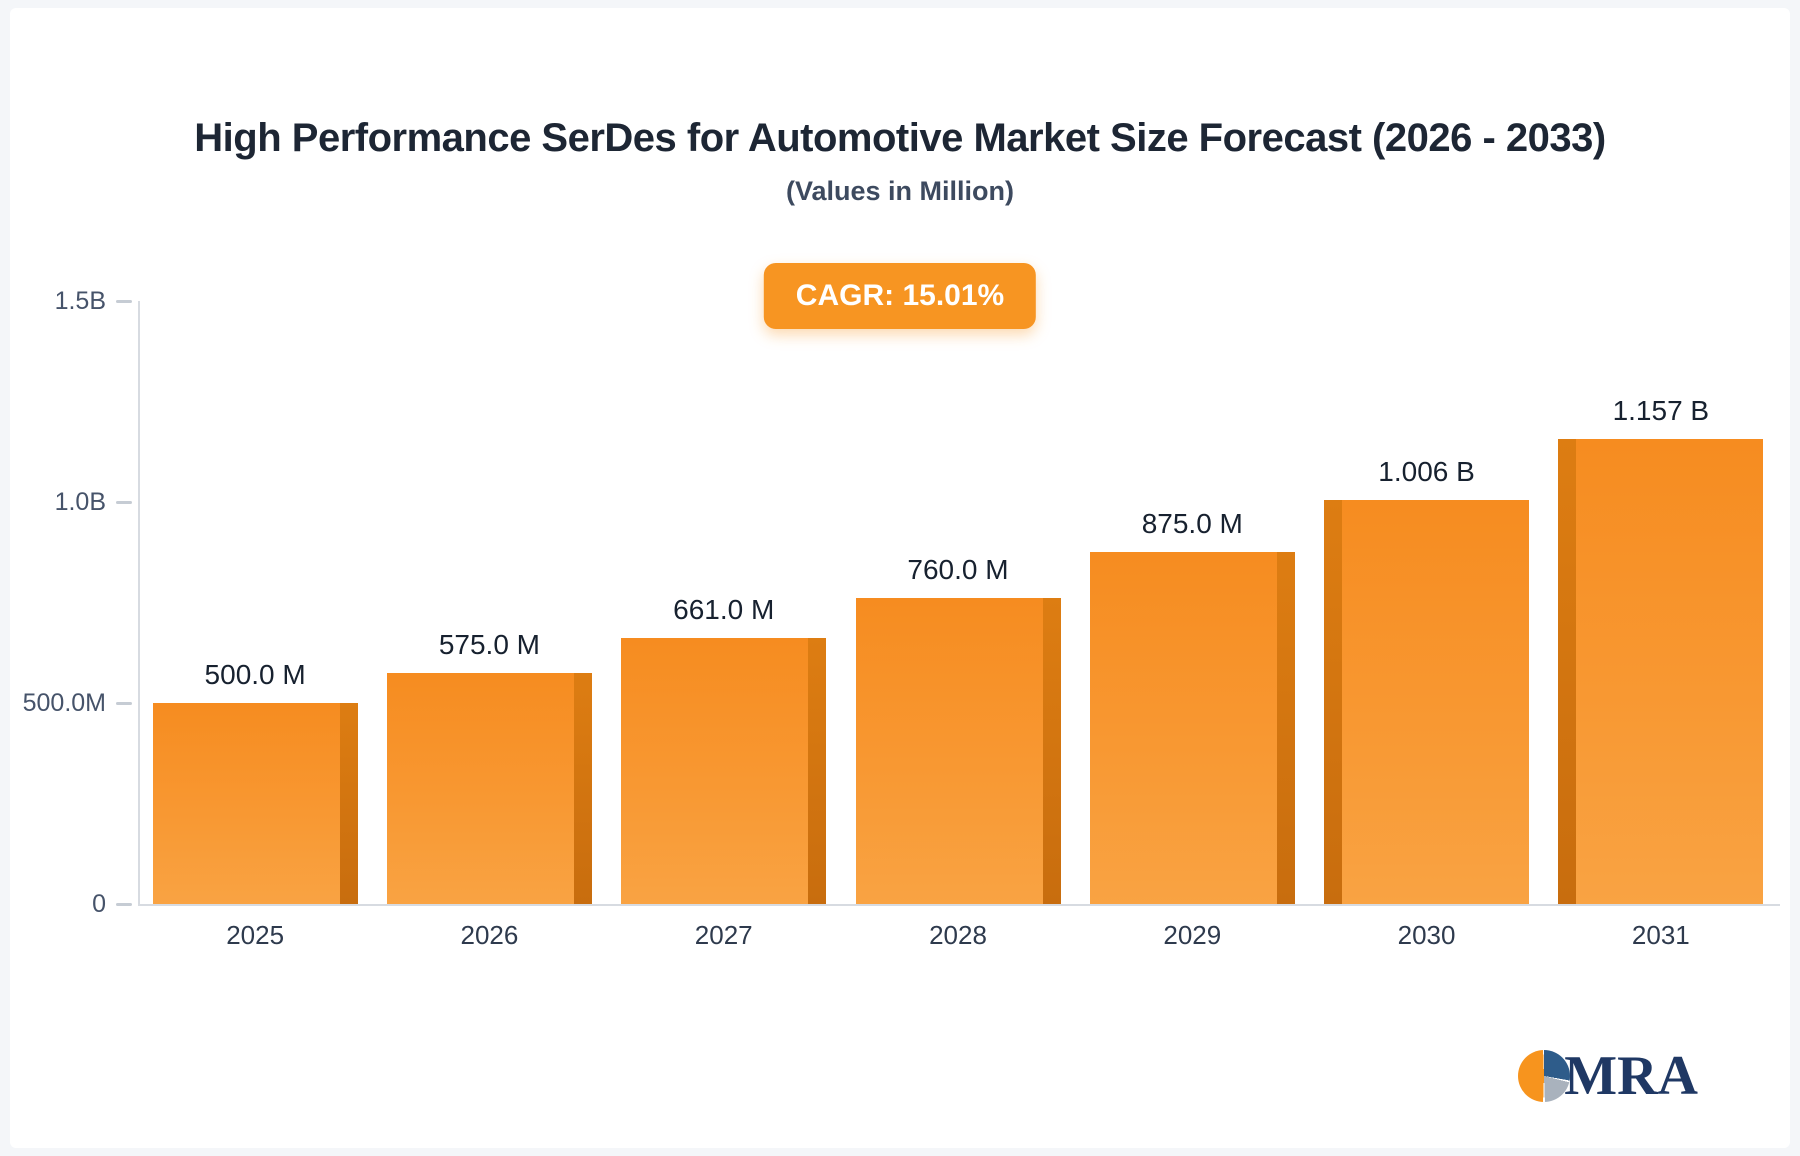  What do you see at coordinates (255, 935) in the screenshot?
I see `x-axis-label: 2025` at bounding box center [255, 935].